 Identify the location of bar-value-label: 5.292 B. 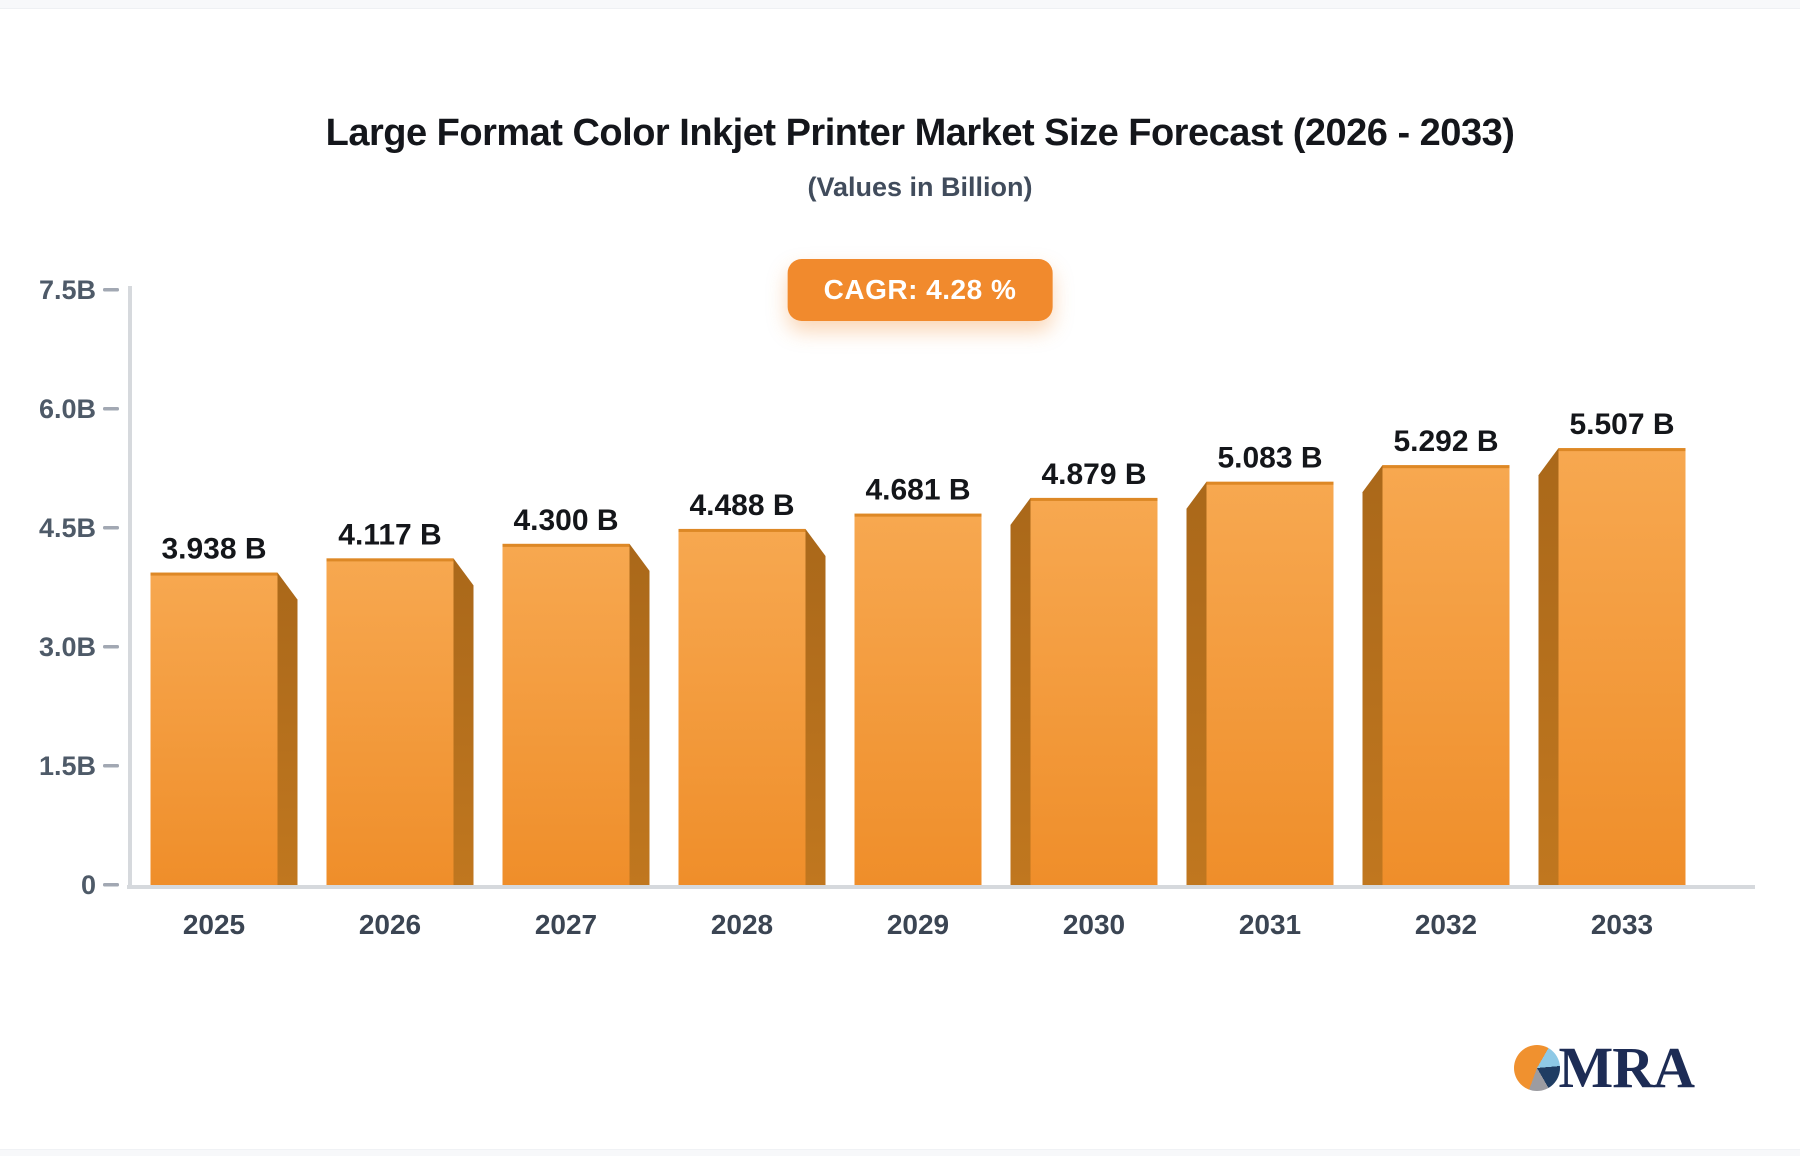
(1445, 441).